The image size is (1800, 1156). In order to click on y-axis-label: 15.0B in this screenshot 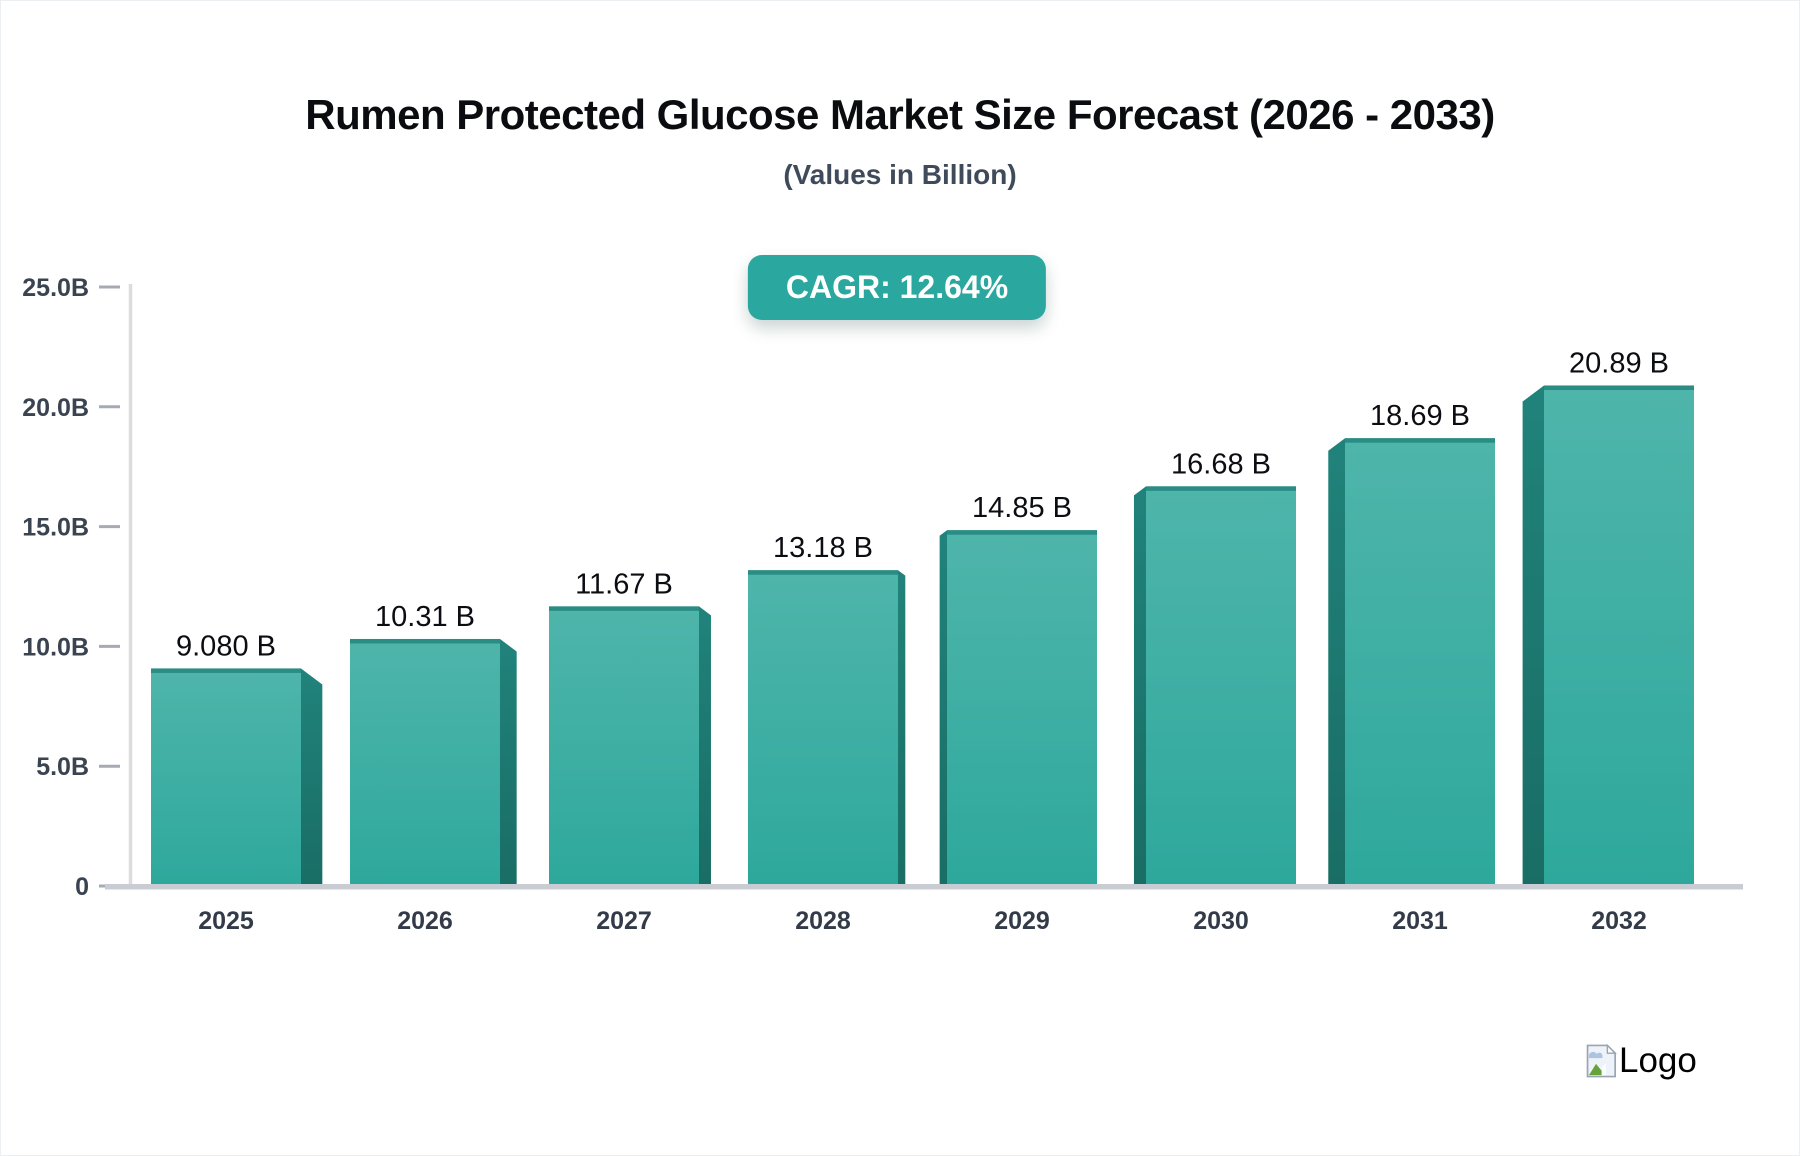, I will do `click(55, 528)`.